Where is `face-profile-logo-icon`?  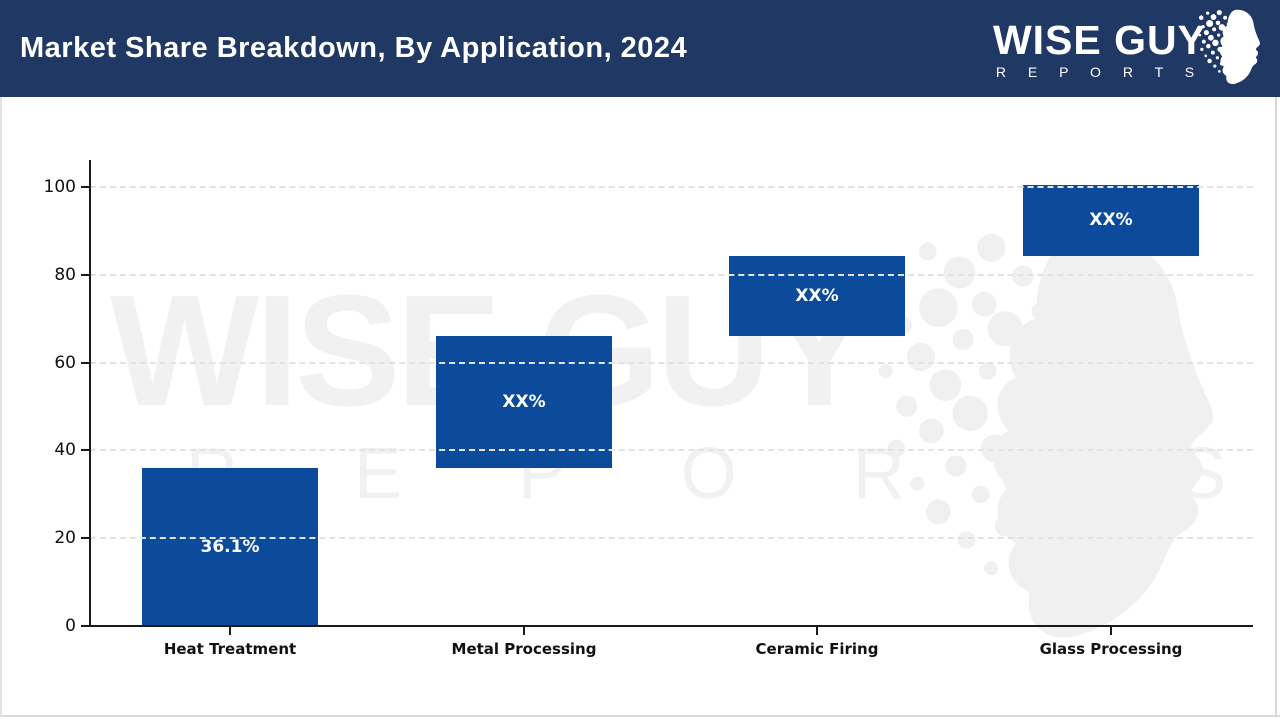 face-profile-logo-icon is located at coordinates (1229, 50).